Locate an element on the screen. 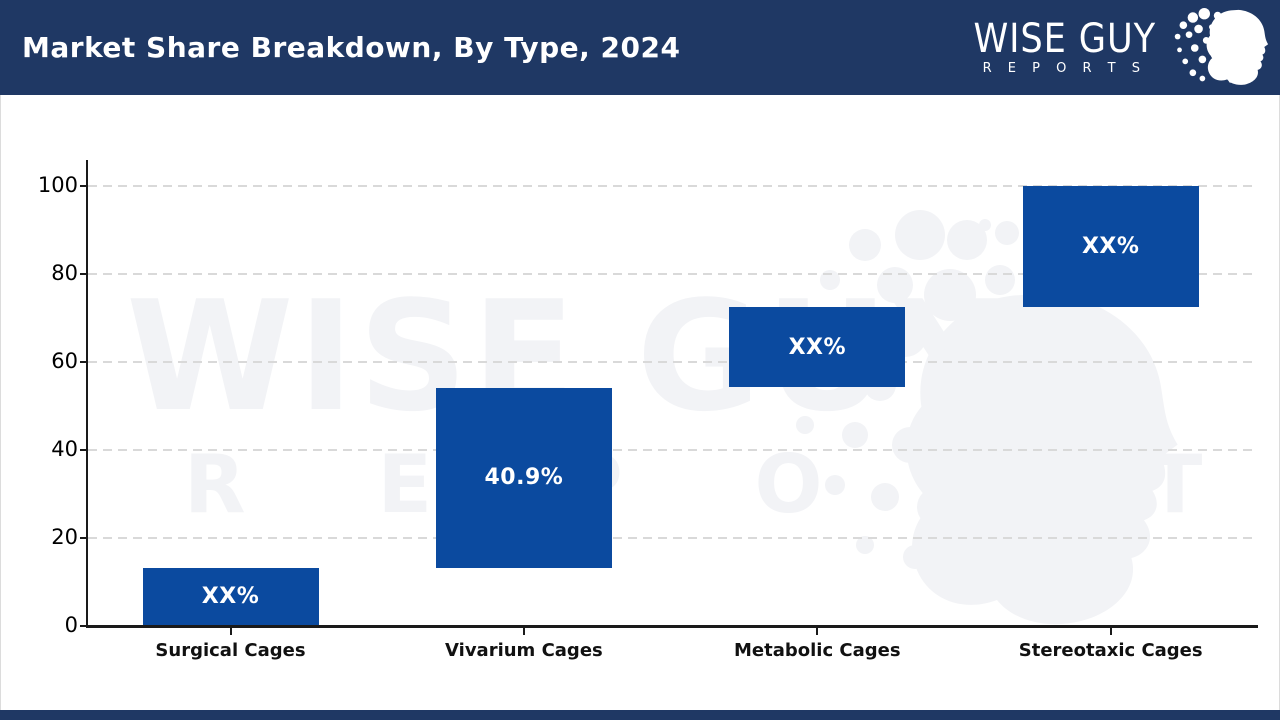 This screenshot has width=1280, height=720. y-tick-label-0: 0 is located at coordinates (71, 625).